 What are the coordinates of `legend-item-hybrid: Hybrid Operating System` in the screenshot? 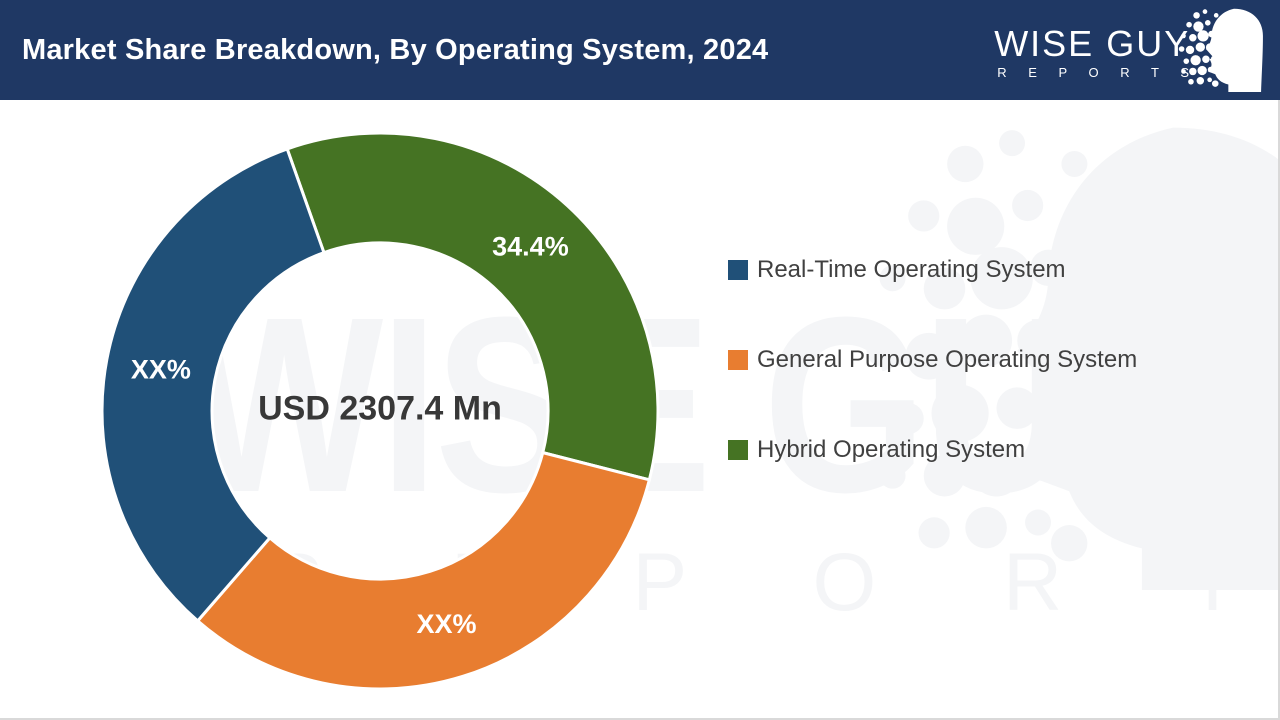 It's located at (932, 450).